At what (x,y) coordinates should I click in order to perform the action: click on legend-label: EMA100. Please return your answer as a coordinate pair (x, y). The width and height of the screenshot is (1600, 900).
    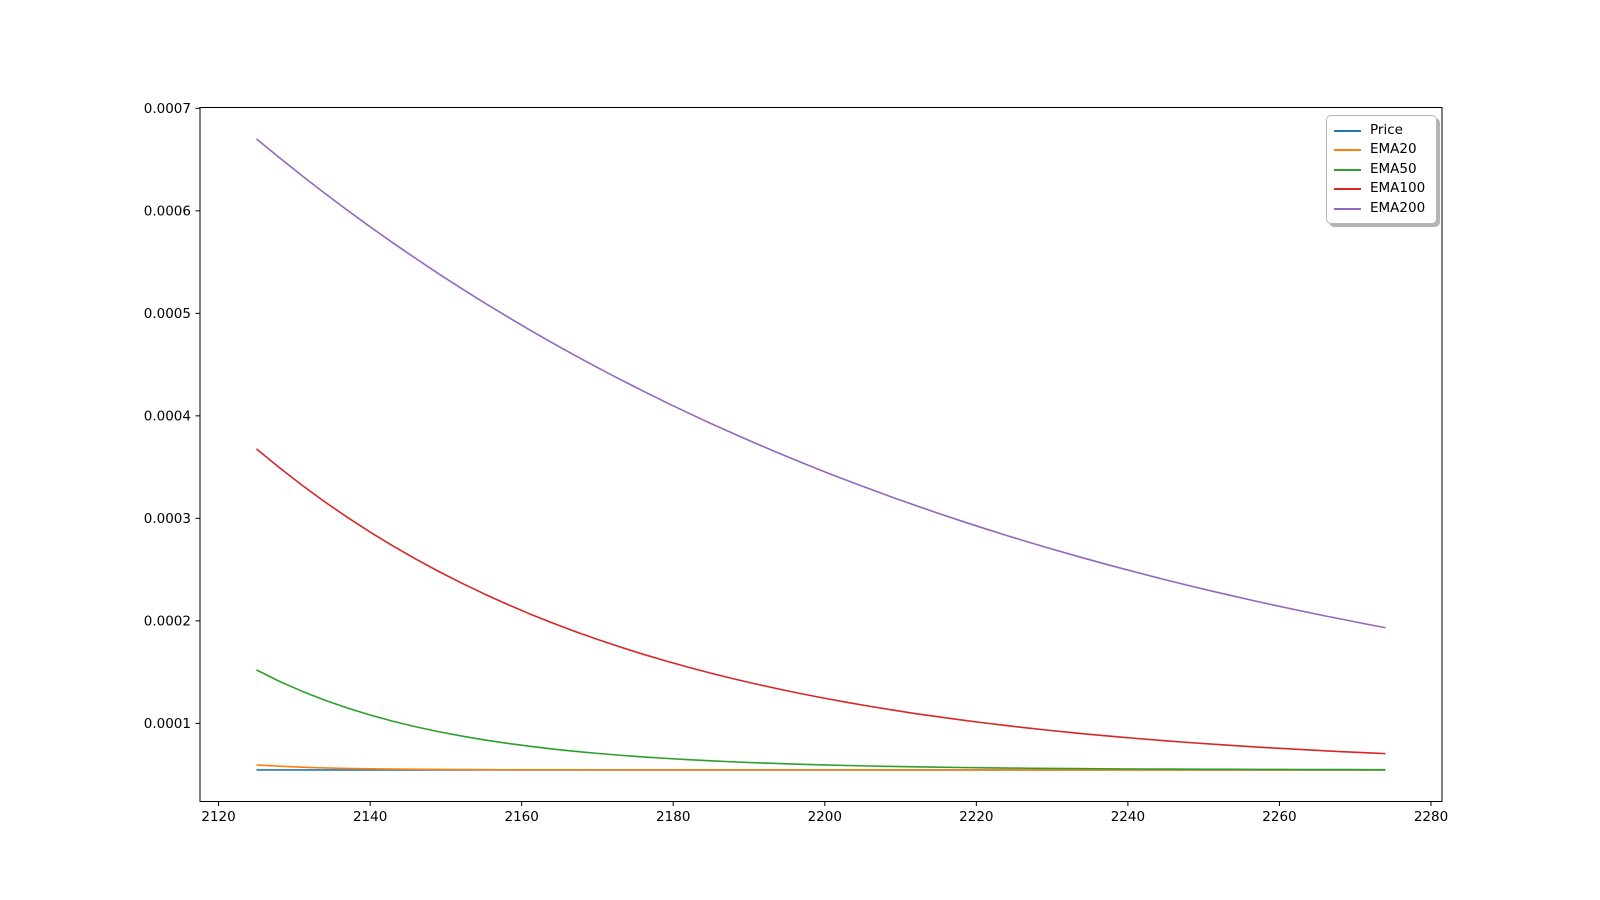
    Looking at the image, I should click on (1398, 188).